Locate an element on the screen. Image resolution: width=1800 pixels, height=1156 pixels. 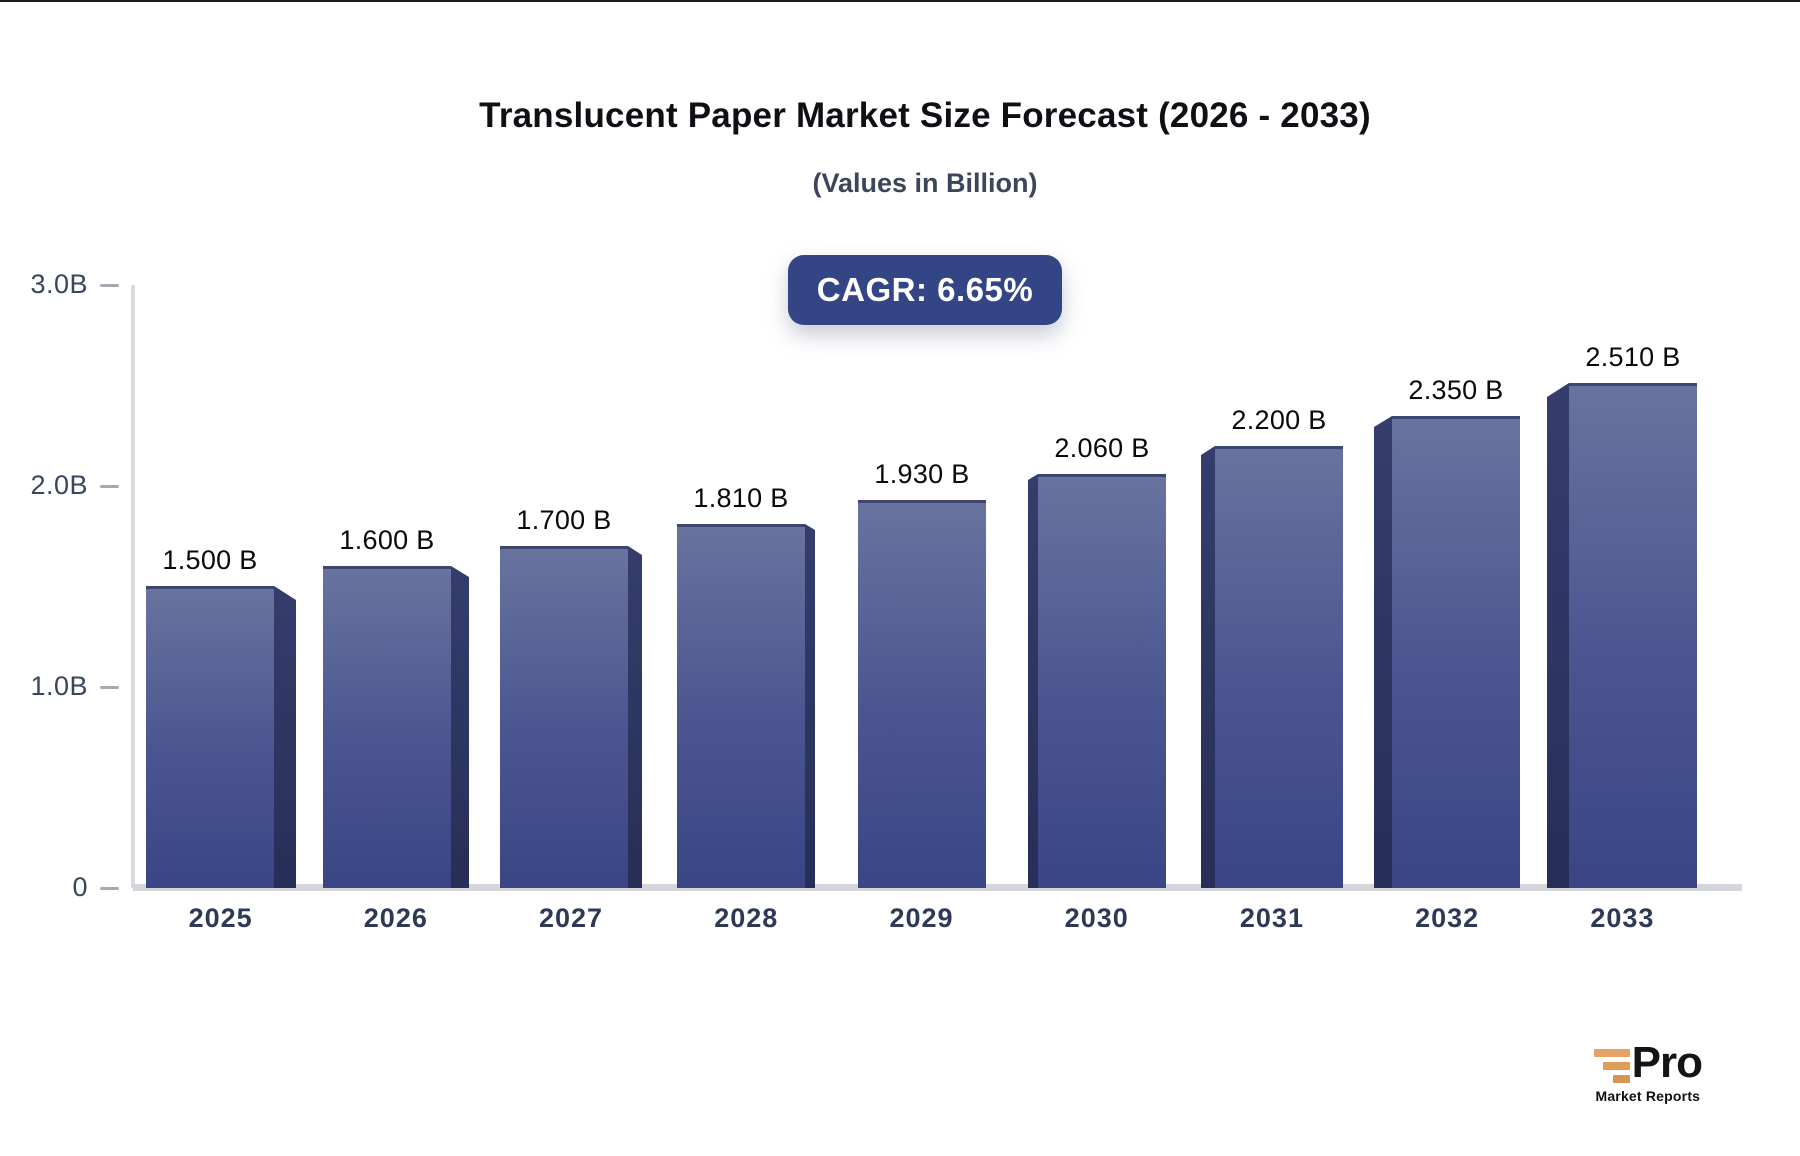
bar-2033: 2.510 B is located at coordinates (1622, 615).